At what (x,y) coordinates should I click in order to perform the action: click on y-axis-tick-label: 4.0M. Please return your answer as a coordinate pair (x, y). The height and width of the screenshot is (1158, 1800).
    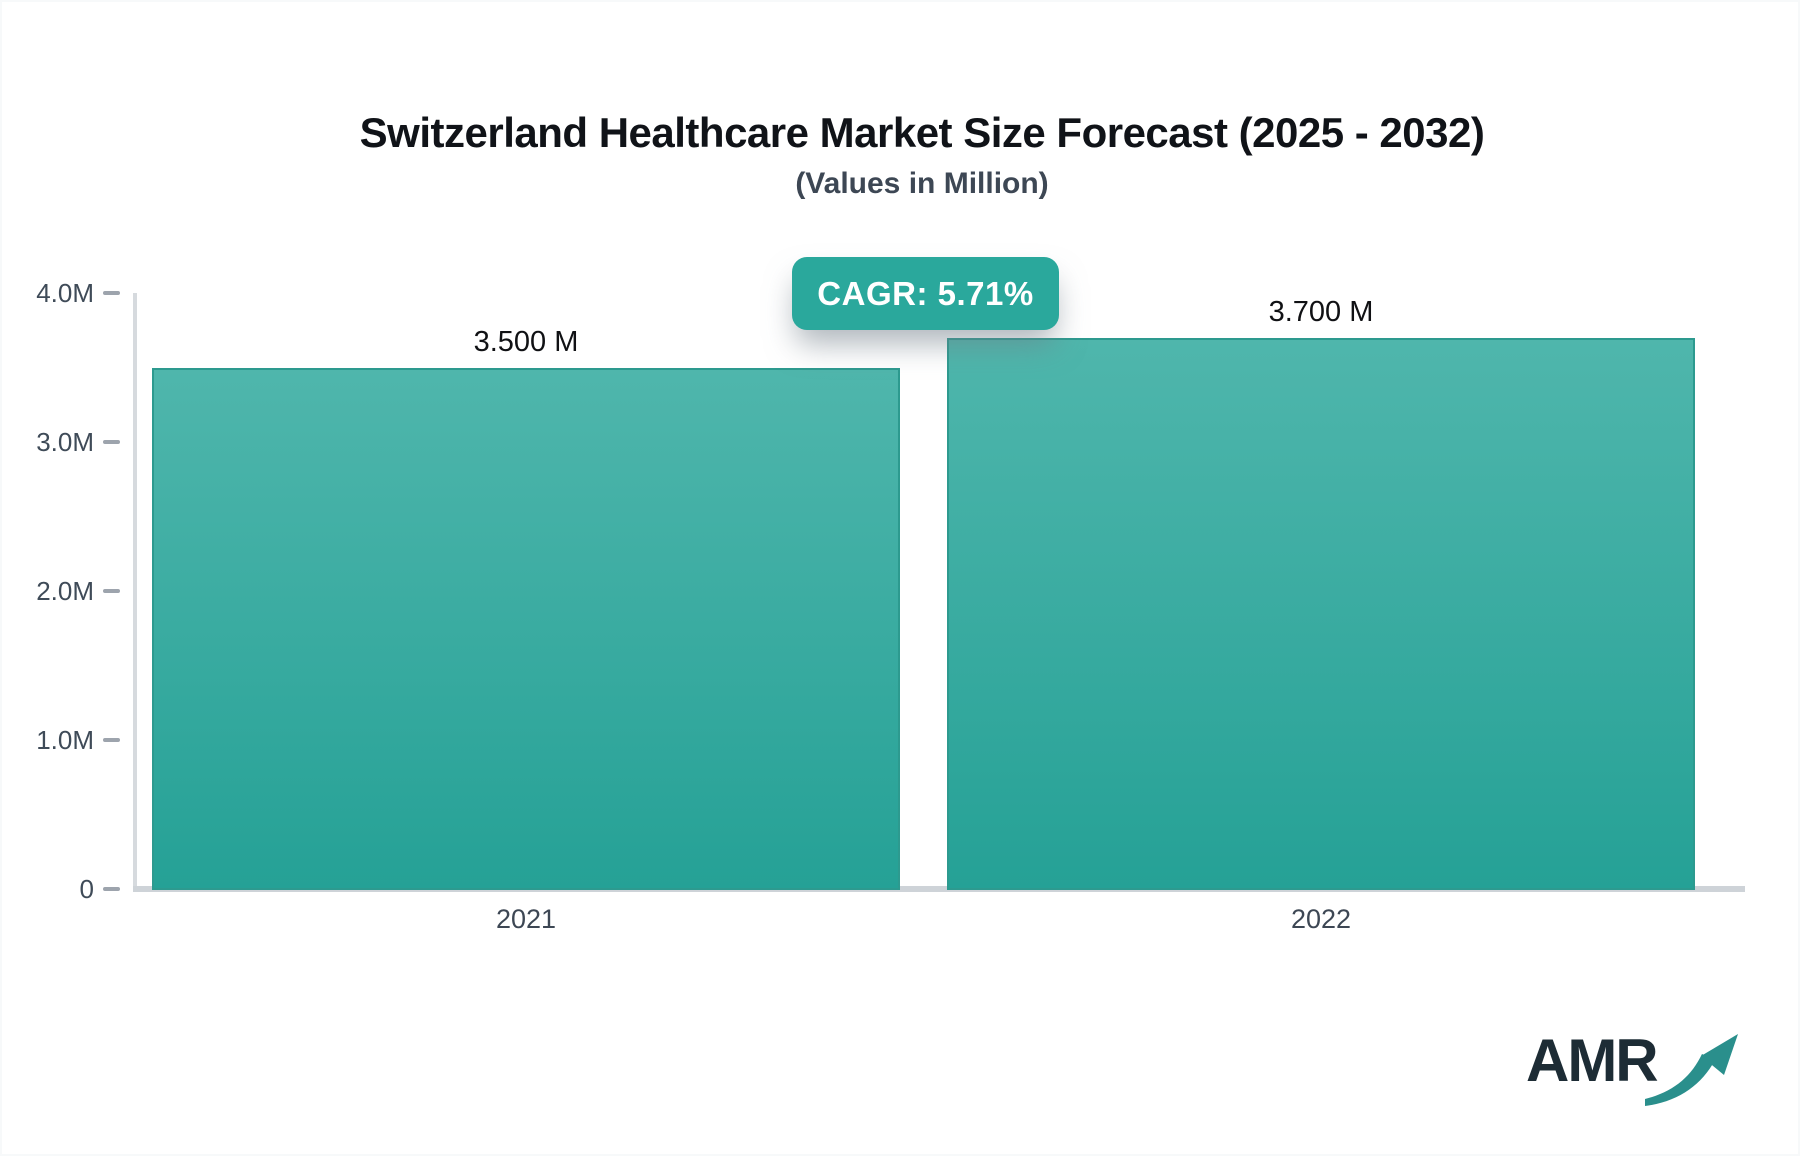
    Looking at the image, I should click on (65, 293).